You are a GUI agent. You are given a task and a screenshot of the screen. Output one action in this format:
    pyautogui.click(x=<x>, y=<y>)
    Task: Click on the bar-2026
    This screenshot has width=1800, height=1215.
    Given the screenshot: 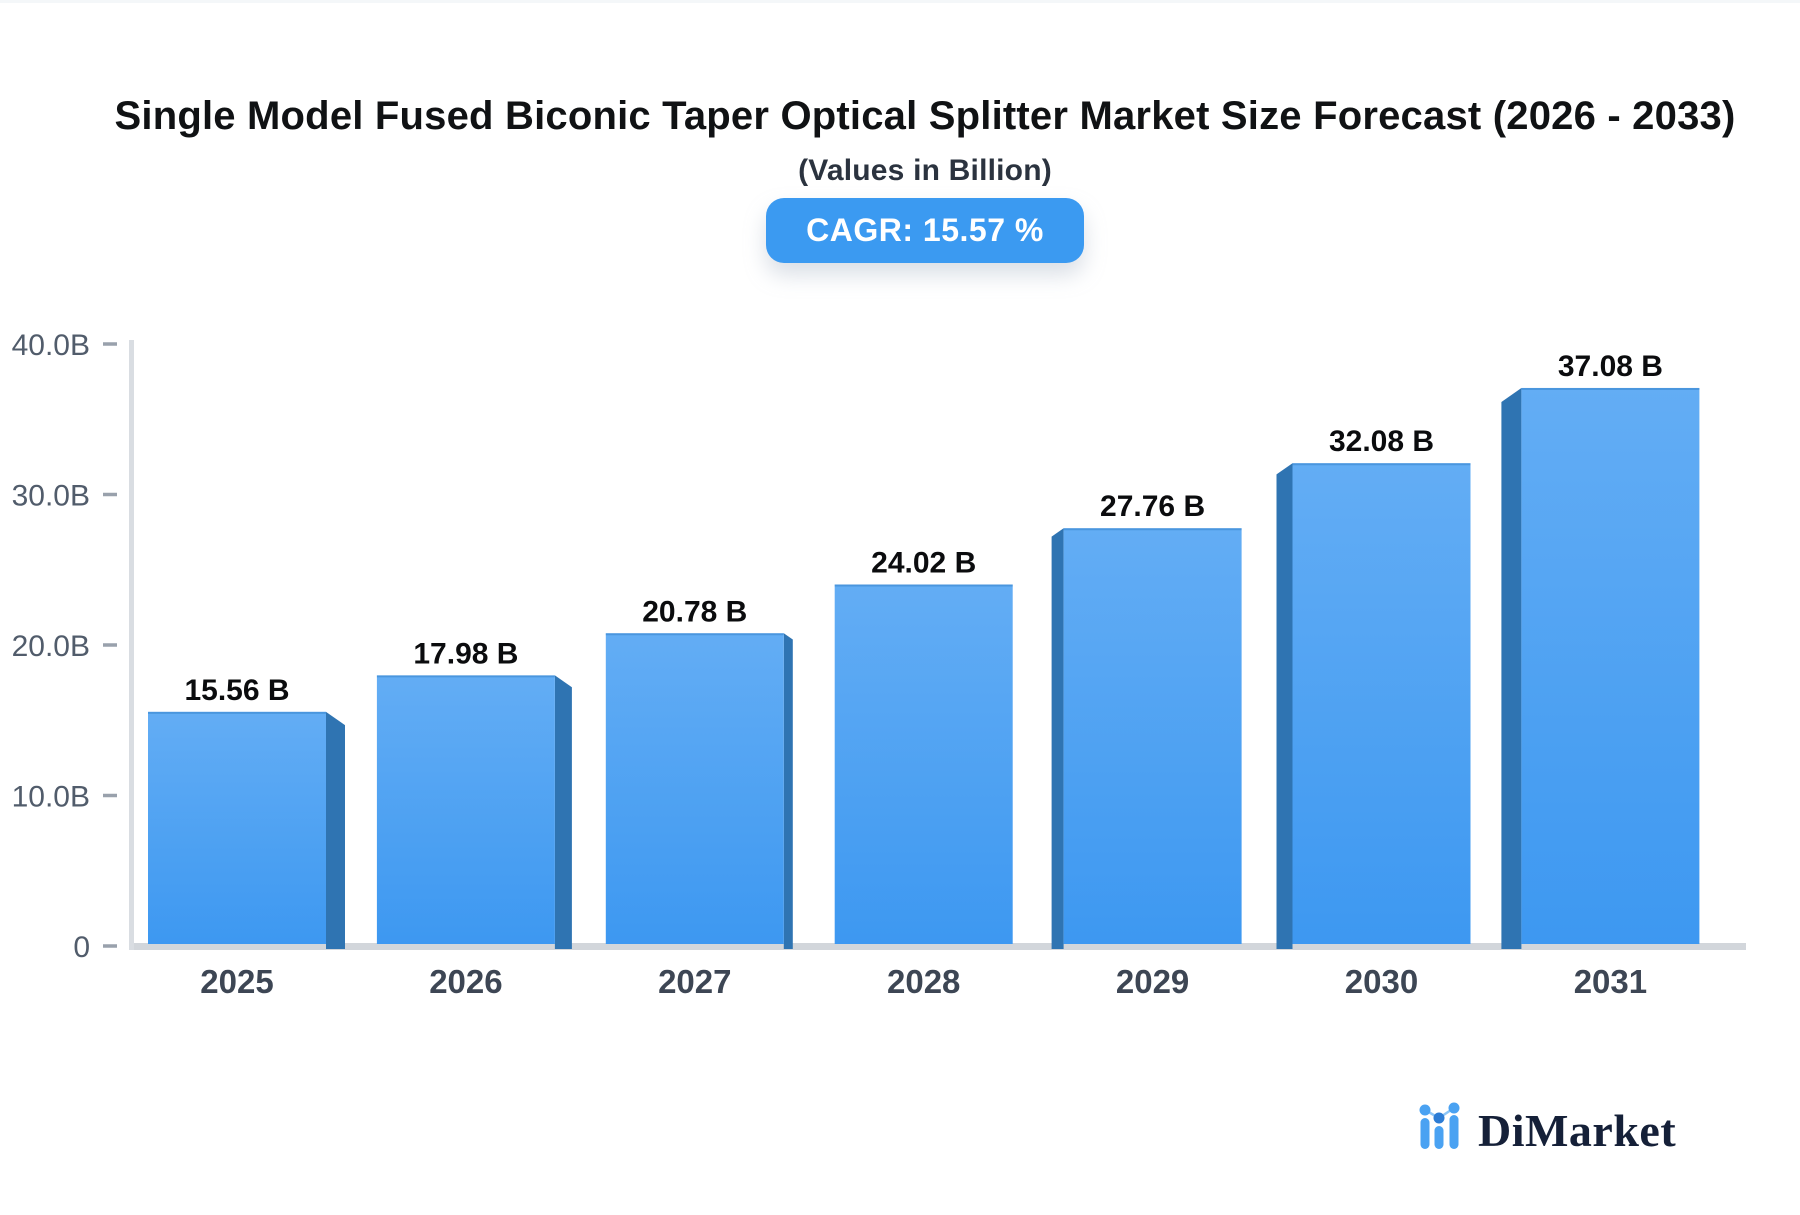 What is the action you would take?
    pyautogui.click(x=465, y=809)
    